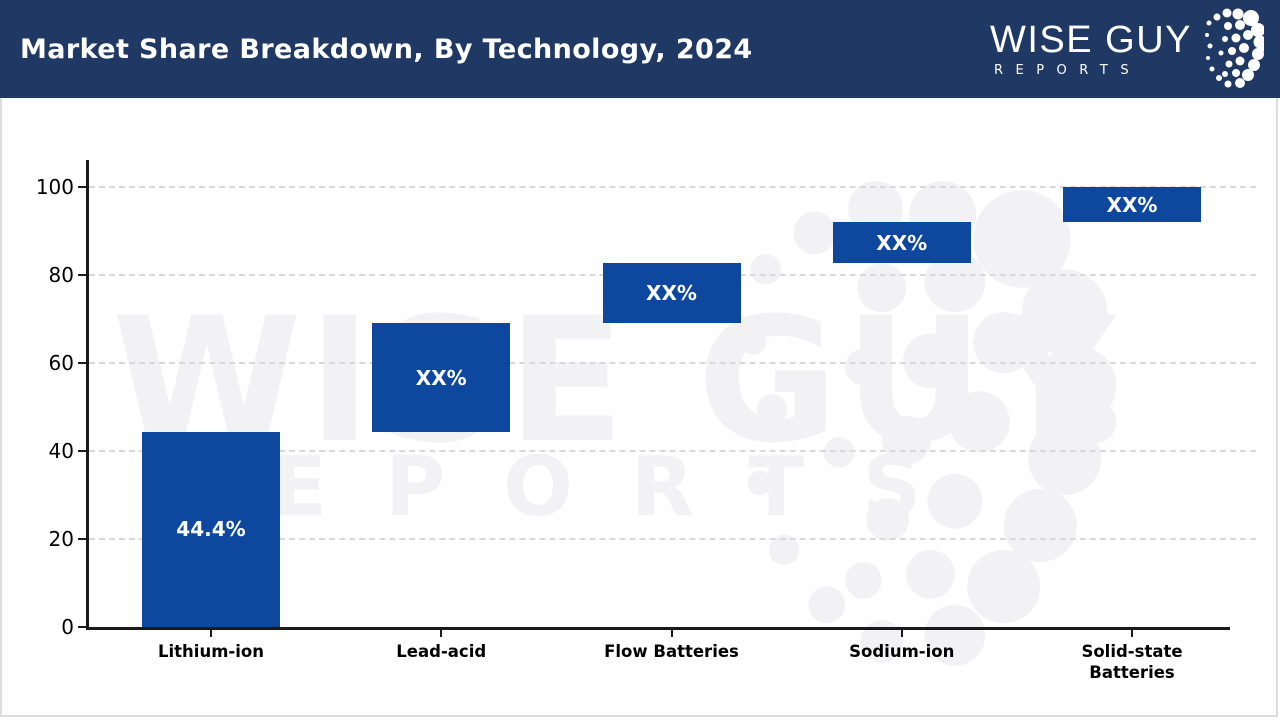  I want to click on logo-wordmark: WISE GUY, so click(1090, 40).